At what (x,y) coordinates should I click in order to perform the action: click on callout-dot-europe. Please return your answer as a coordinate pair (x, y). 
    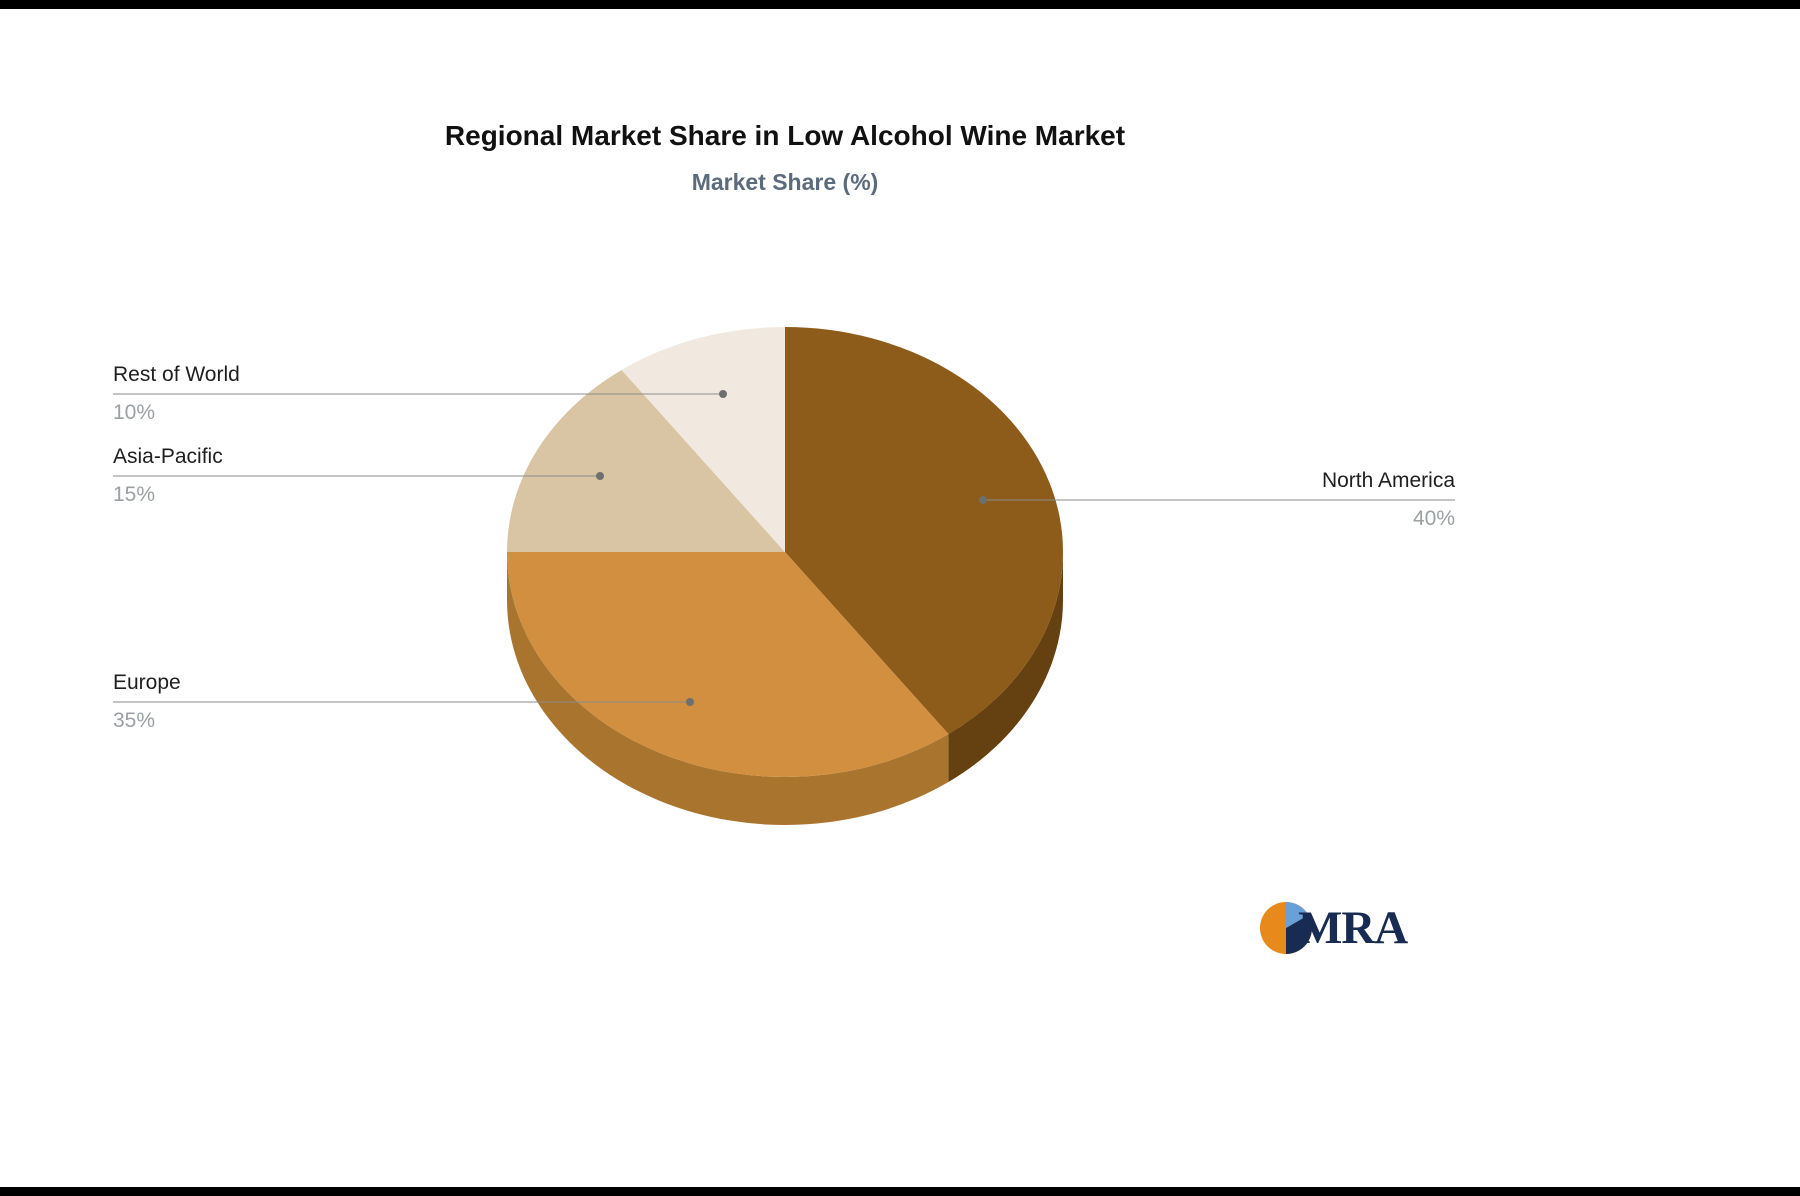
    Looking at the image, I should click on (690, 702).